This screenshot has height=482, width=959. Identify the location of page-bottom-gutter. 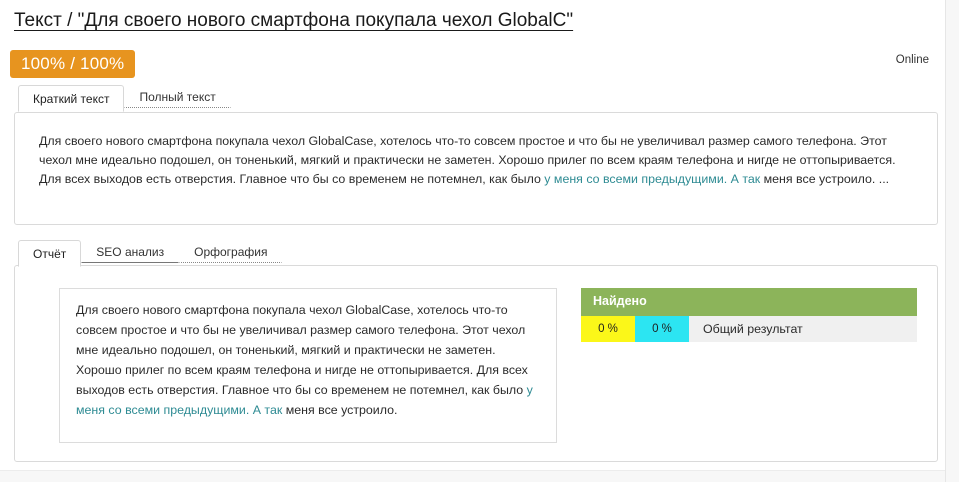
(472, 476).